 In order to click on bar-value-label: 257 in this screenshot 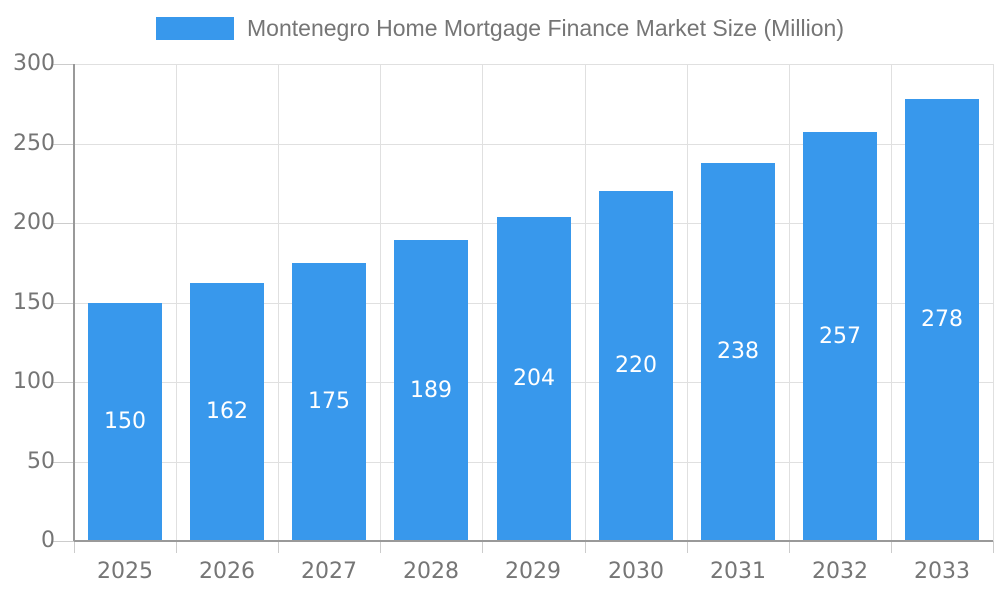, I will do `click(840, 336)`.